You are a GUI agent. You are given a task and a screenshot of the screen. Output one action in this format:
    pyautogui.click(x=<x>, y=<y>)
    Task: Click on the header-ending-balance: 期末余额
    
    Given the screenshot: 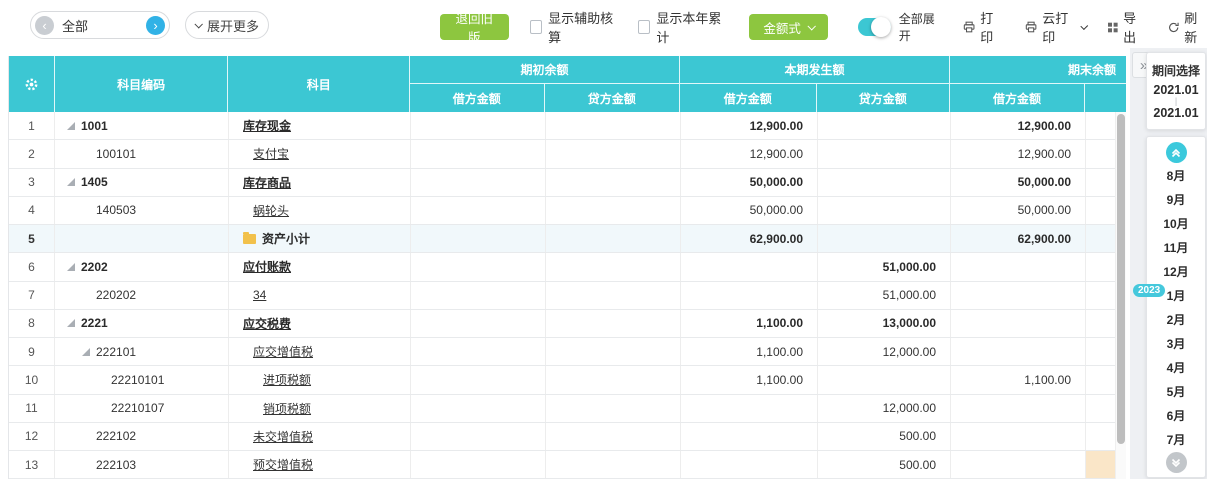 What is the action you would take?
    pyautogui.click(x=1038, y=70)
    